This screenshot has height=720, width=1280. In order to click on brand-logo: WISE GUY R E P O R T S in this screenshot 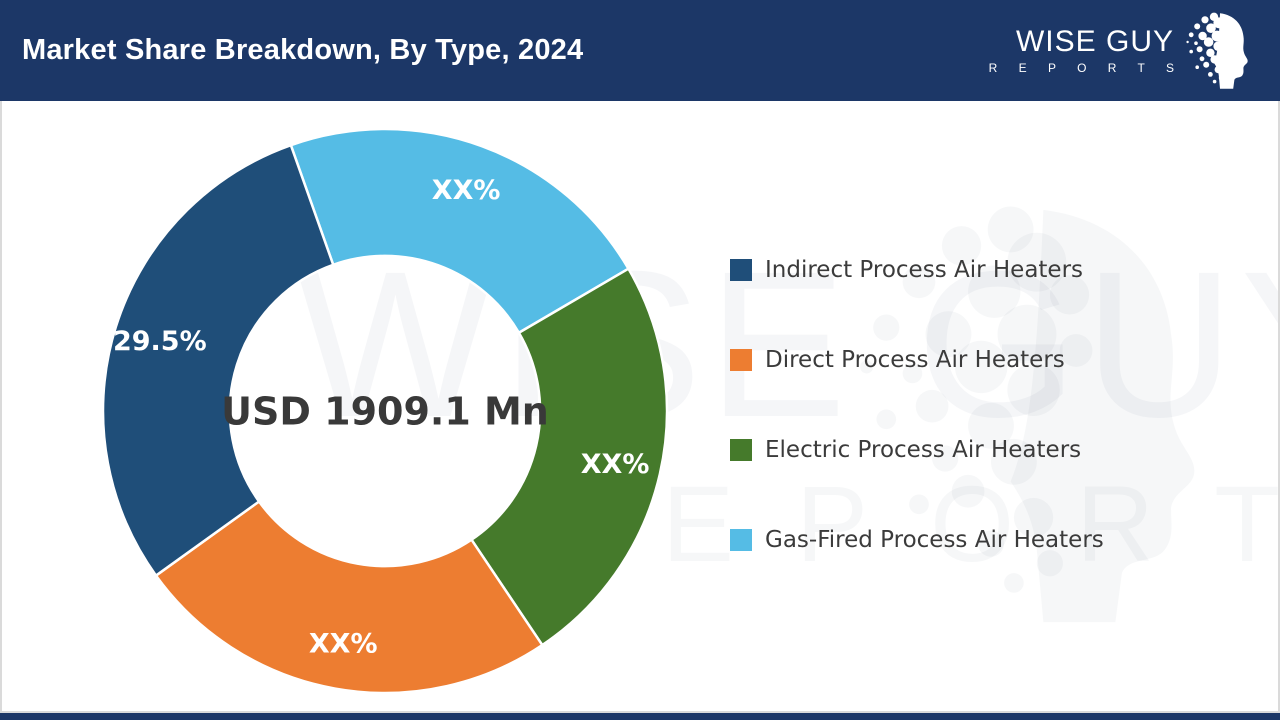, I will do `click(1121, 51)`.